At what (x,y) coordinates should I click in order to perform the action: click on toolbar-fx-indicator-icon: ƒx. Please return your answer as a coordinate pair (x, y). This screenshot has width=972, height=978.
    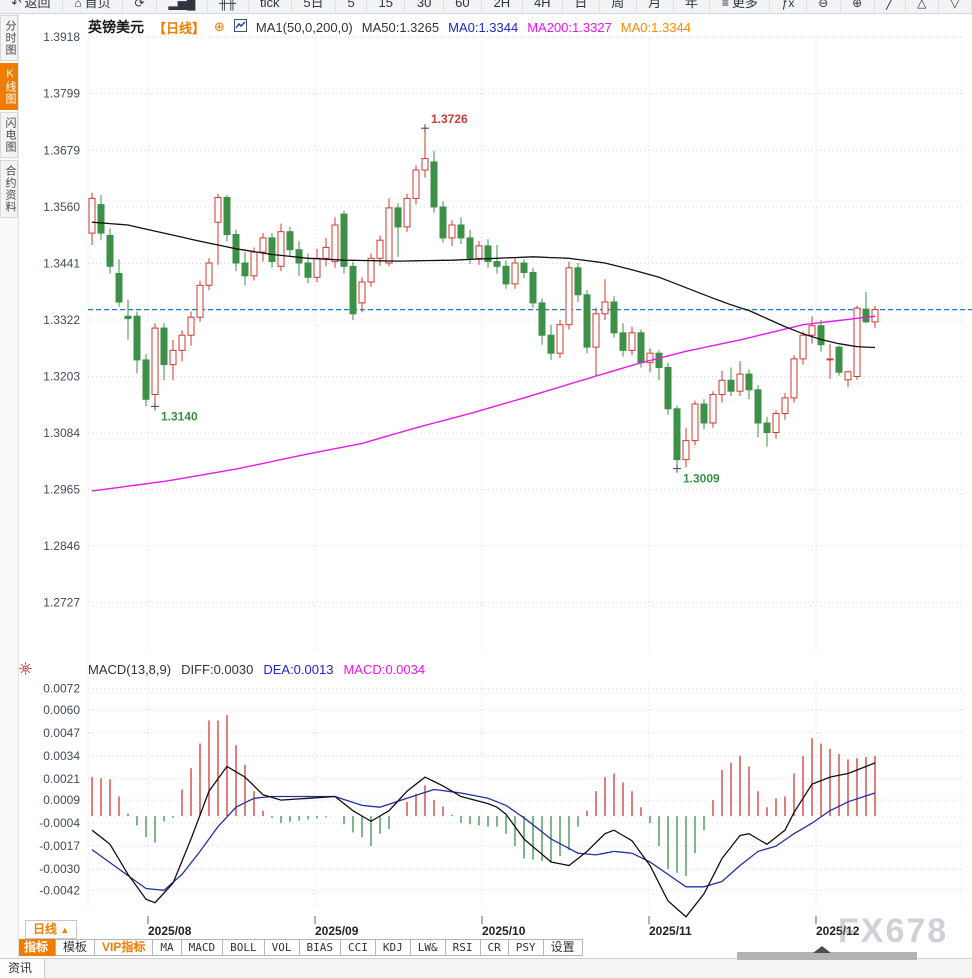
    Looking at the image, I should click on (788, 6).